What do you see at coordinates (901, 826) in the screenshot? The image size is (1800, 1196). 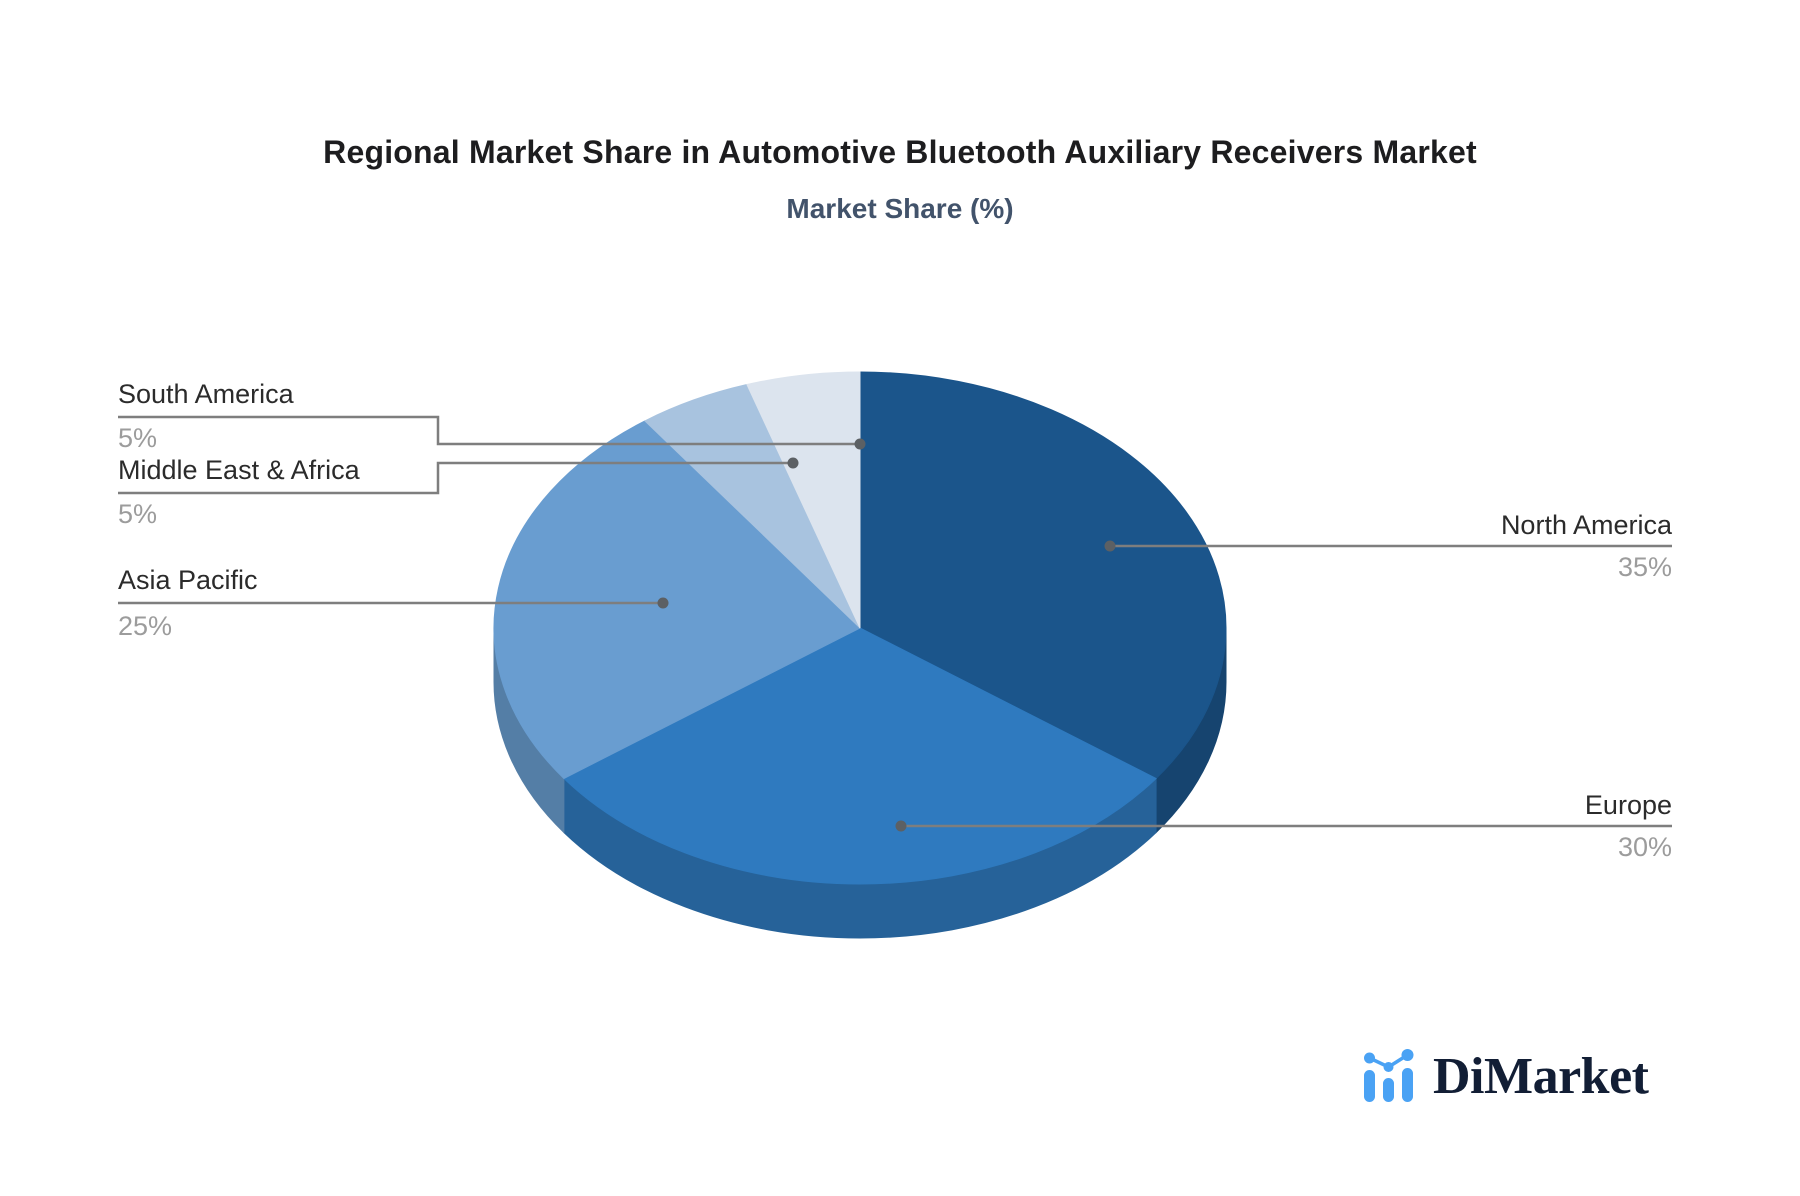 I see `leader-dot-europe` at bounding box center [901, 826].